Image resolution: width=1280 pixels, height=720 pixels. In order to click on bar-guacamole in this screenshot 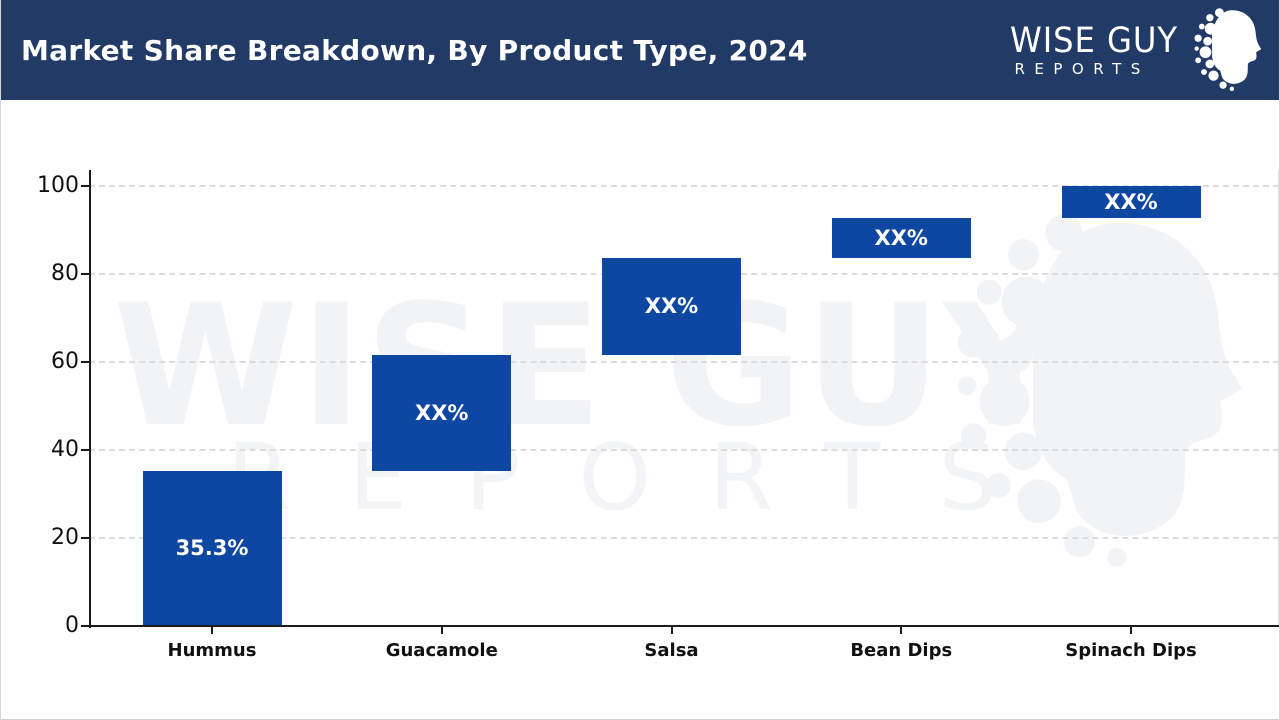, I will do `click(442, 412)`.